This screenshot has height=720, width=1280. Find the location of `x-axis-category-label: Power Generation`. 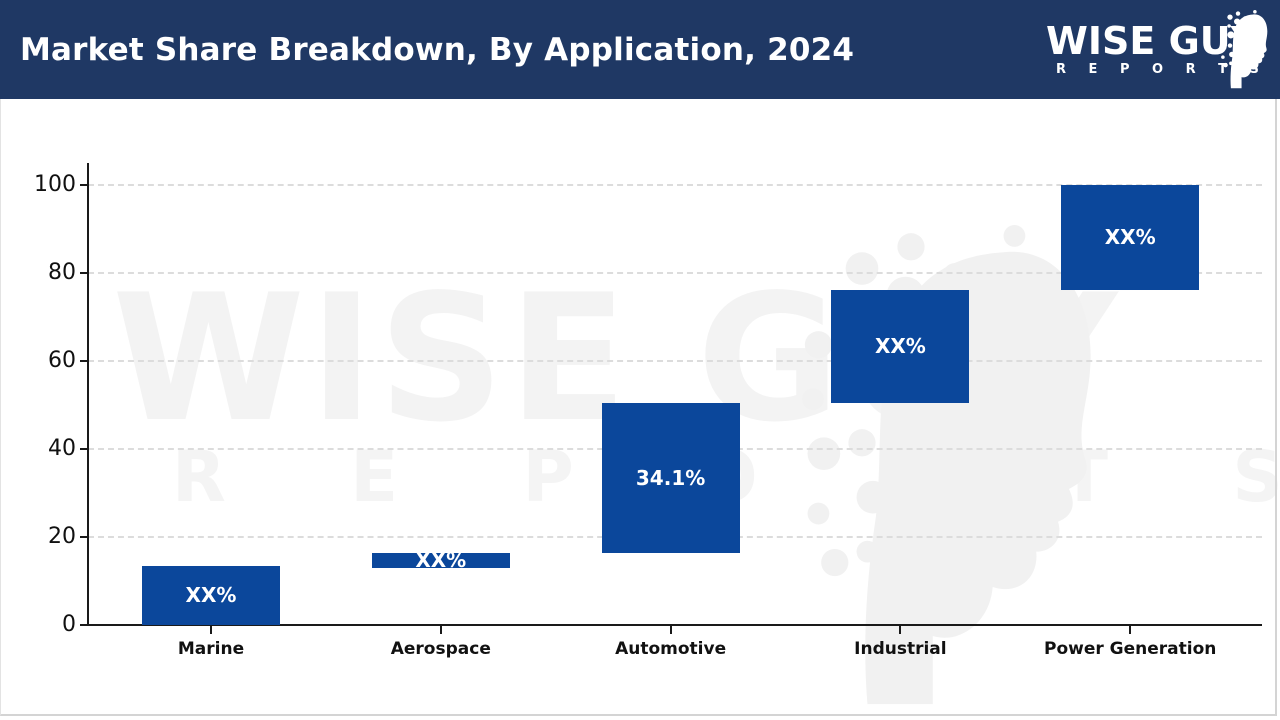

x-axis-category-label: Power Generation is located at coordinates (1130, 649).